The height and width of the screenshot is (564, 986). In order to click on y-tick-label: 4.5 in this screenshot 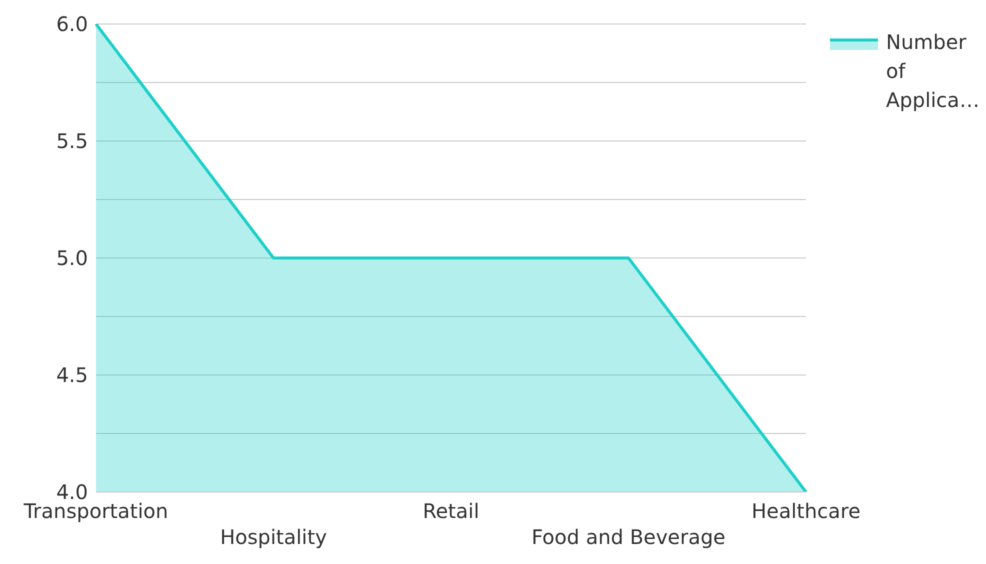, I will do `click(72, 375)`.